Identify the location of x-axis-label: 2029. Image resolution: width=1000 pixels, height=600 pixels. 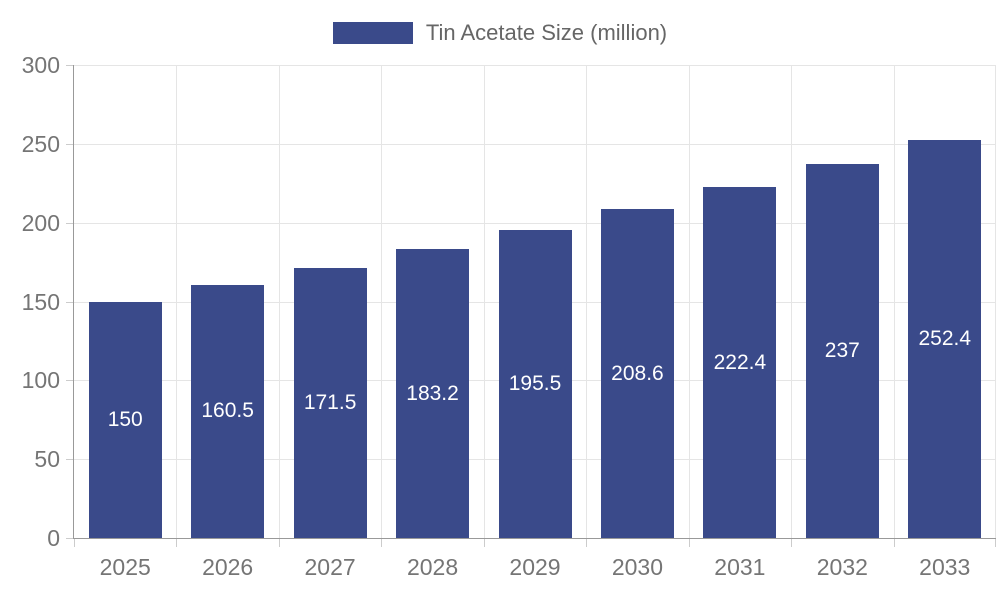
(535, 567).